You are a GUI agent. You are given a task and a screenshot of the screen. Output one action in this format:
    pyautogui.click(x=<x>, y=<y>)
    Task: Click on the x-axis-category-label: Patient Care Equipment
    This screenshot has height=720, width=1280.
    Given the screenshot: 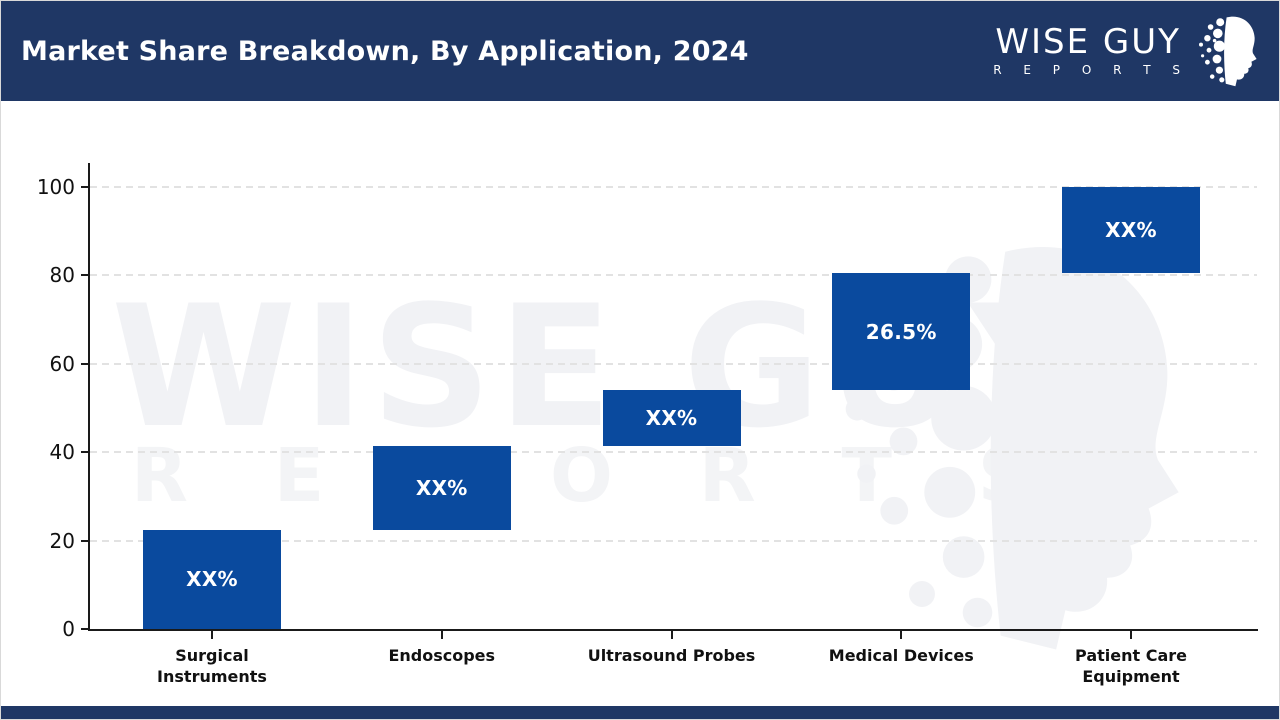 What is the action you would take?
    pyautogui.click(x=1131, y=666)
    